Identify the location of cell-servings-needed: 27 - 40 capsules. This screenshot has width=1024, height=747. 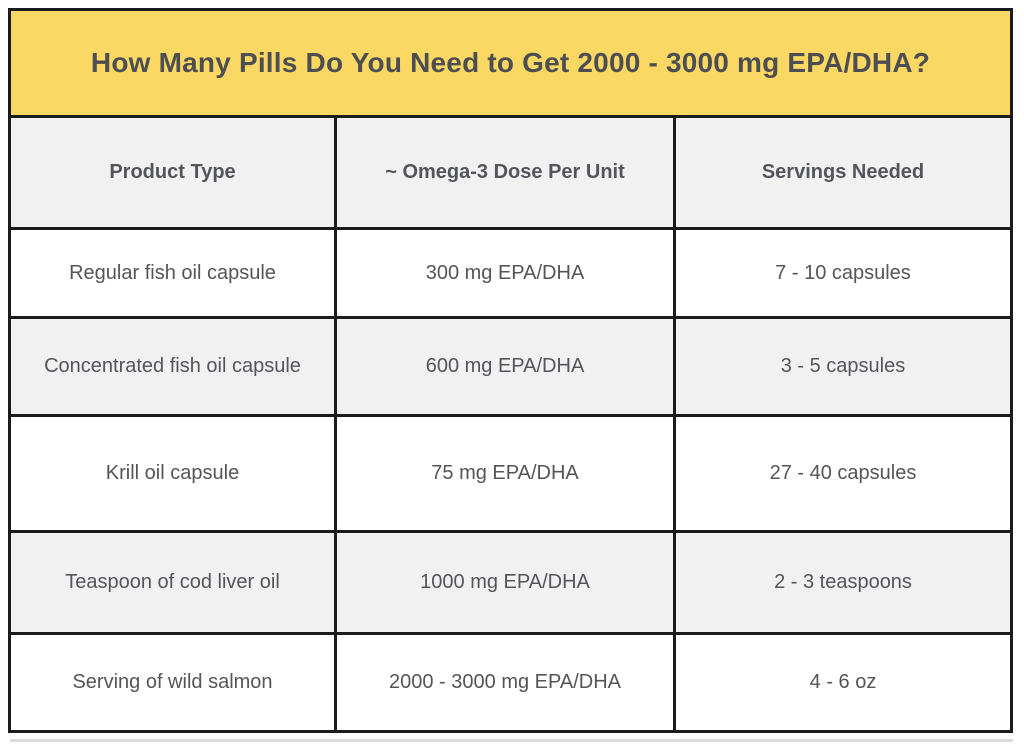
(843, 475).